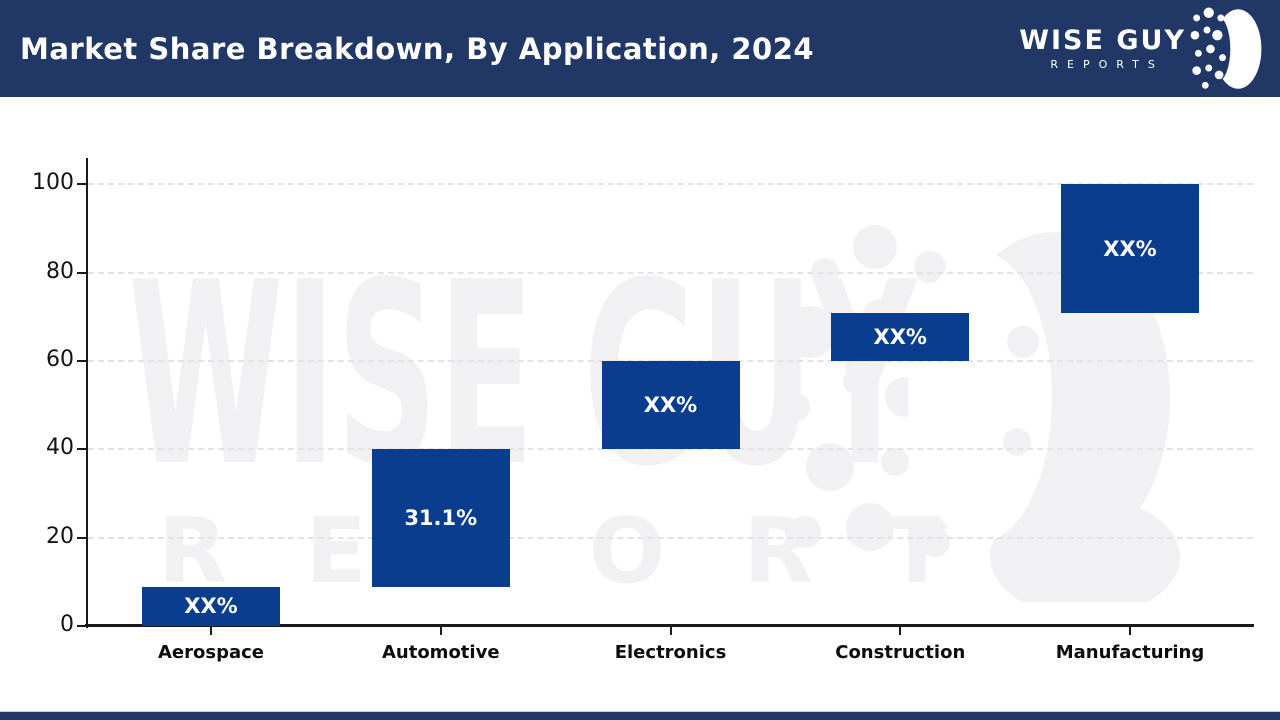  I want to click on brand-subname: REPORTS, so click(1107, 64).